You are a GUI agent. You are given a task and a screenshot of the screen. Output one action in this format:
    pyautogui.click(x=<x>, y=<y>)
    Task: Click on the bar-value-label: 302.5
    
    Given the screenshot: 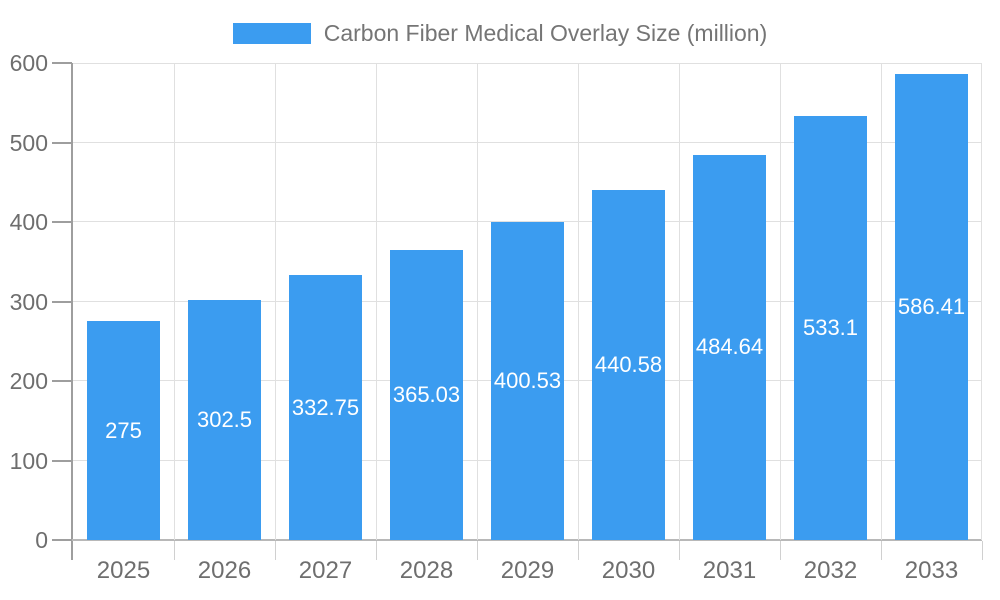 What is the action you would take?
    pyautogui.click(x=224, y=419)
    